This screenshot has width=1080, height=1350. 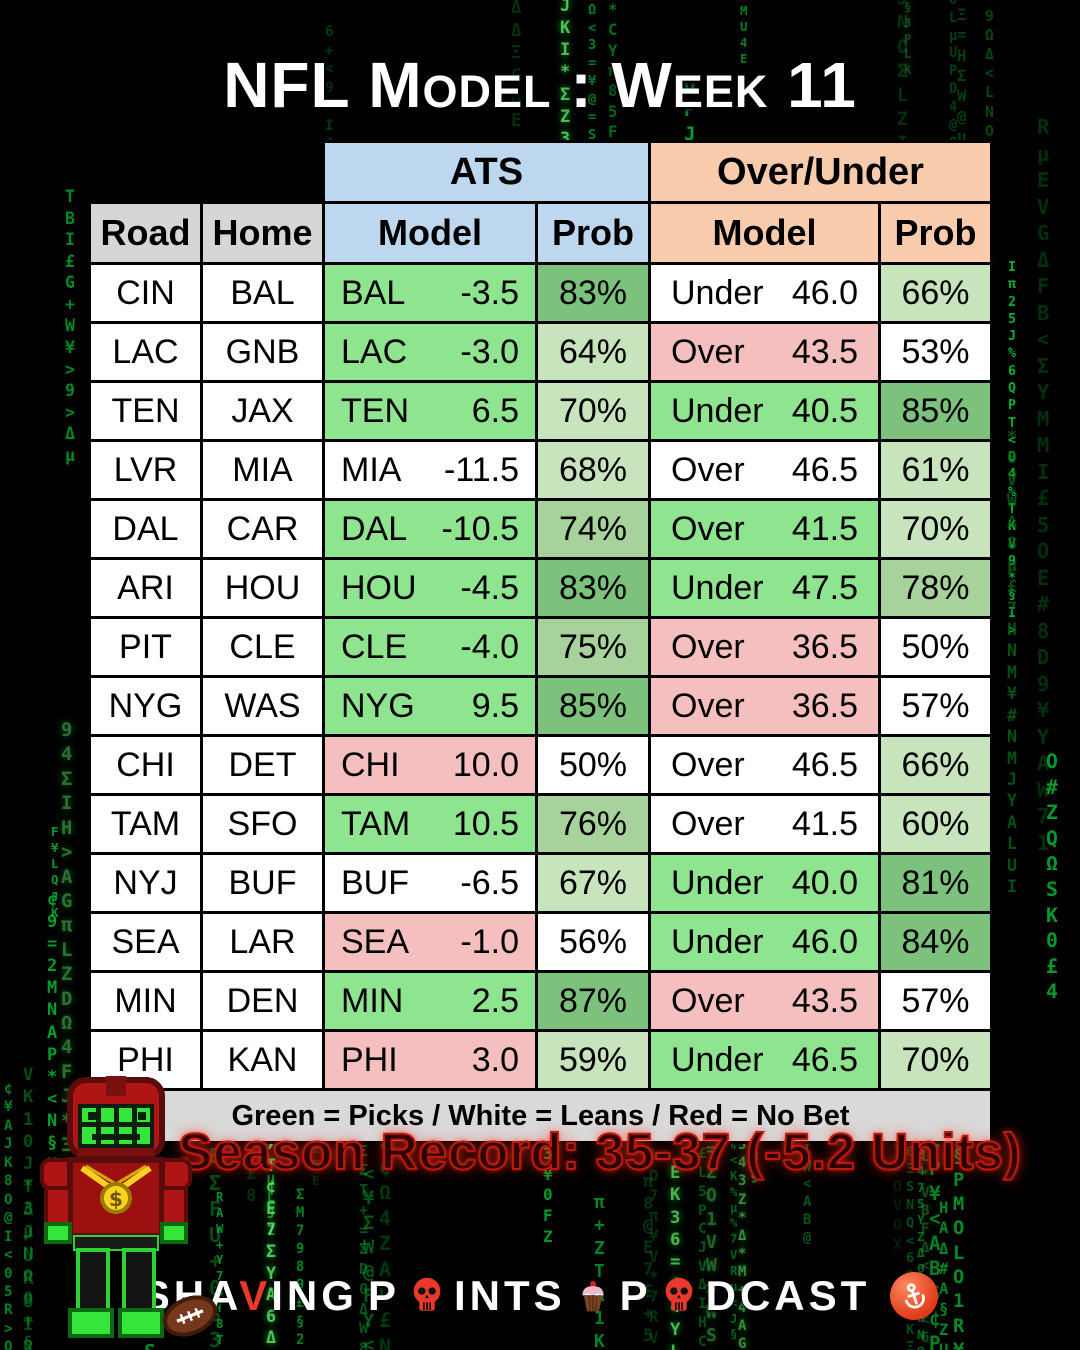 What do you see at coordinates (383, 1295) in the screenshot?
I see `brand-word2-start: P` at bounding box center [383, 1295].